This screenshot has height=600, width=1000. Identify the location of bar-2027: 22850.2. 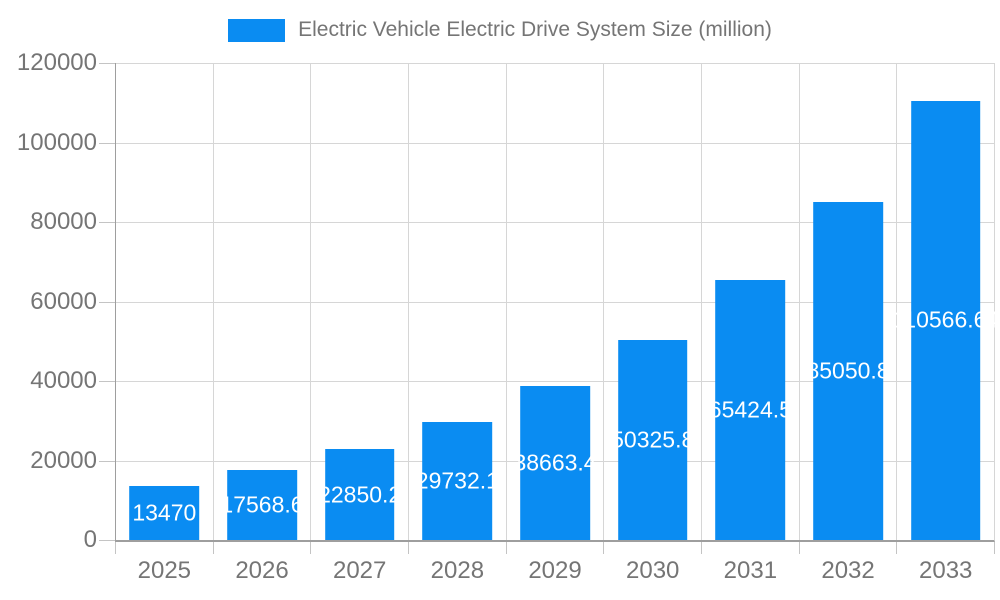
(359, 494).